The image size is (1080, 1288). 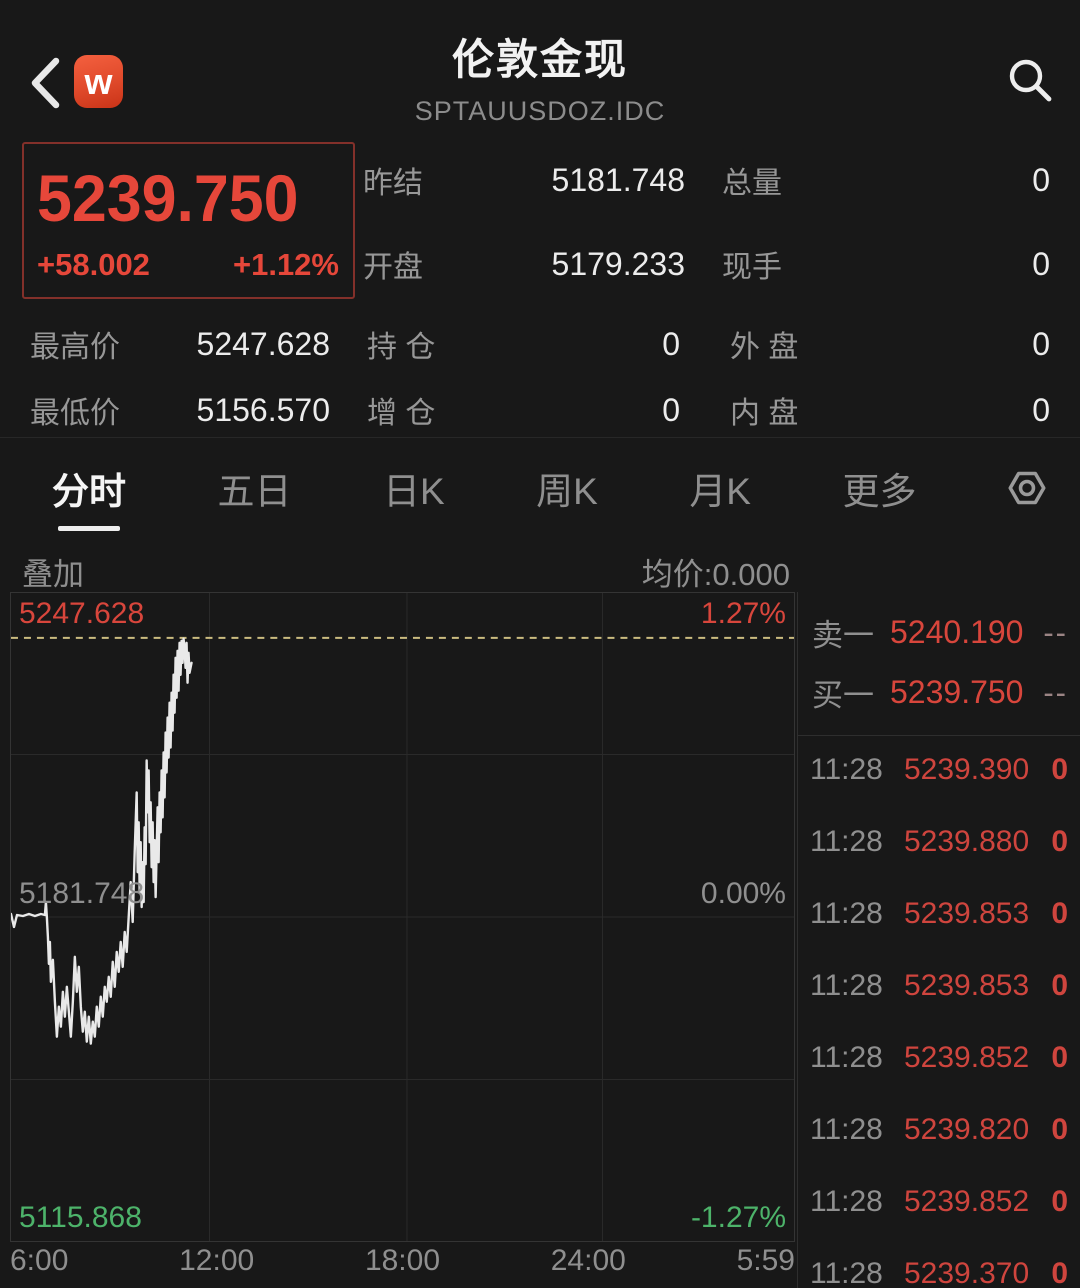 What do you see at coordinates (967, 1272) in the screenshot?
I see `tick-price: 5239.370` at bounding box center [967, 1272].